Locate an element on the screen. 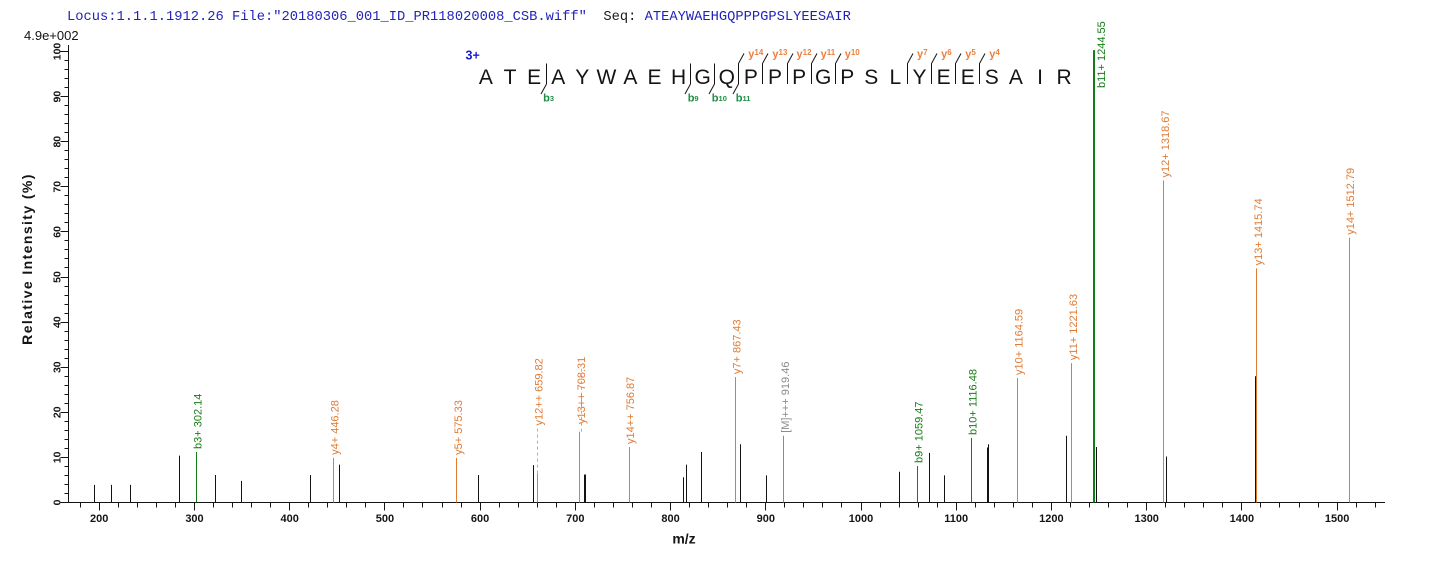 The height and width of the screenshot is (567, 1436). svg-text: y7+ 867.43 is located at coordinates (737, 346).